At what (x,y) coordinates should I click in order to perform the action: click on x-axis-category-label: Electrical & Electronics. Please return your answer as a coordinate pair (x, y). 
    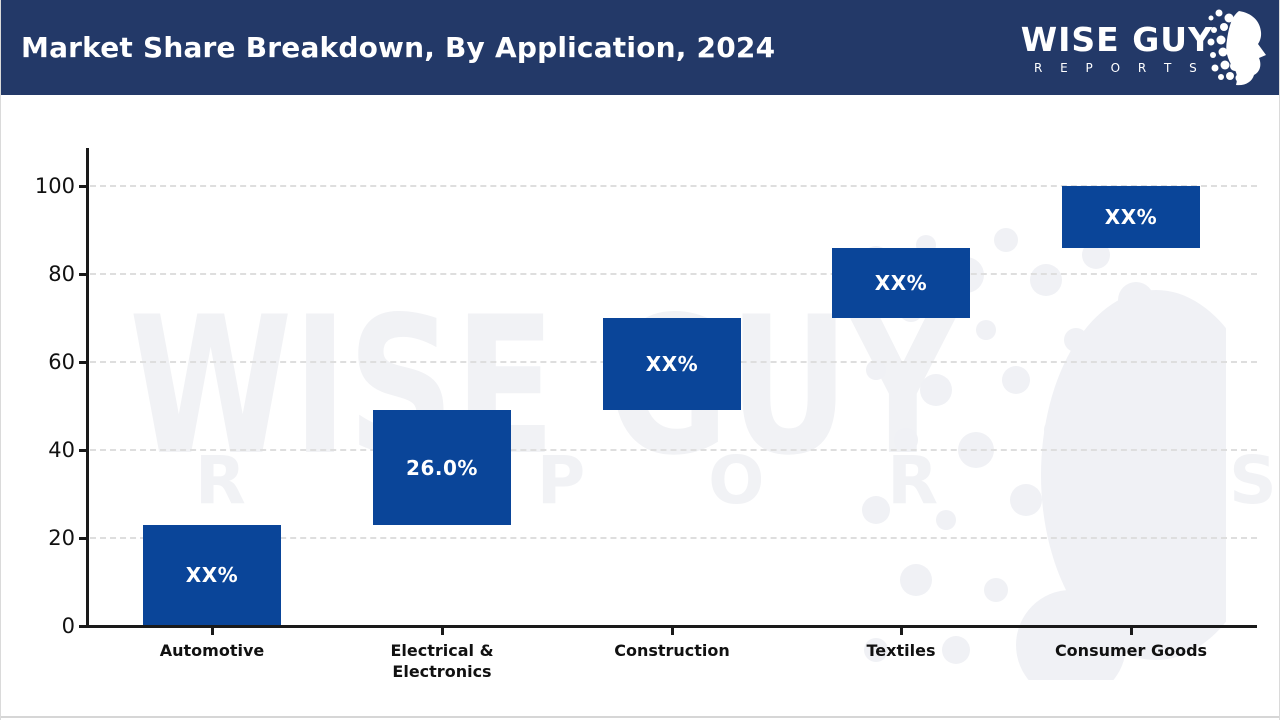
    Looking at the image, I should click on (442, 661).